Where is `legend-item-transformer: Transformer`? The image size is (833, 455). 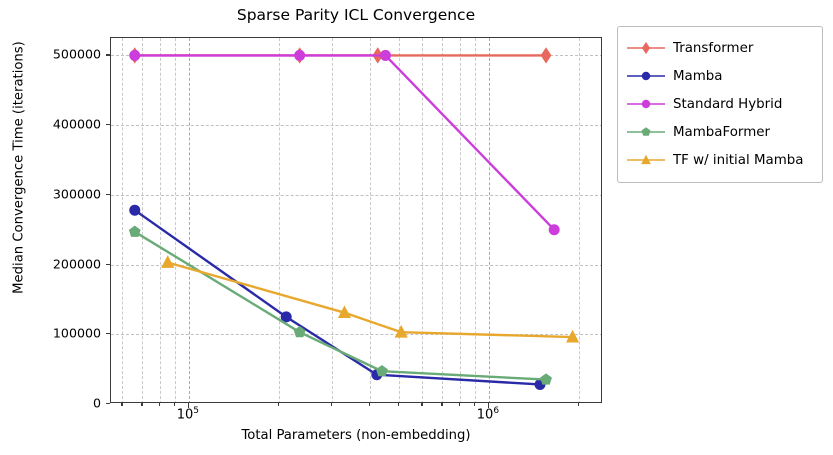
legend-item-transformer: Transformer is located at coordinates (720, 48).